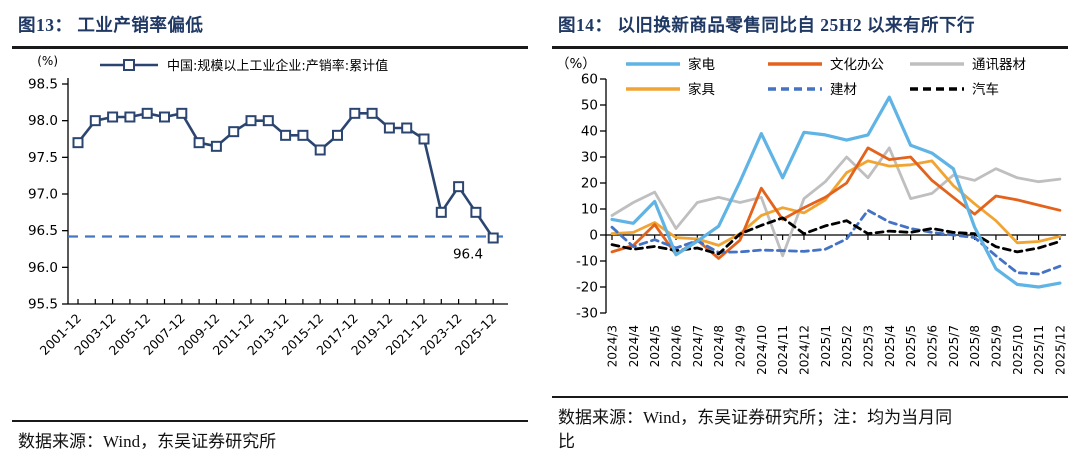  I want to click on y-tick-label: 95.5, so click(43, 305).